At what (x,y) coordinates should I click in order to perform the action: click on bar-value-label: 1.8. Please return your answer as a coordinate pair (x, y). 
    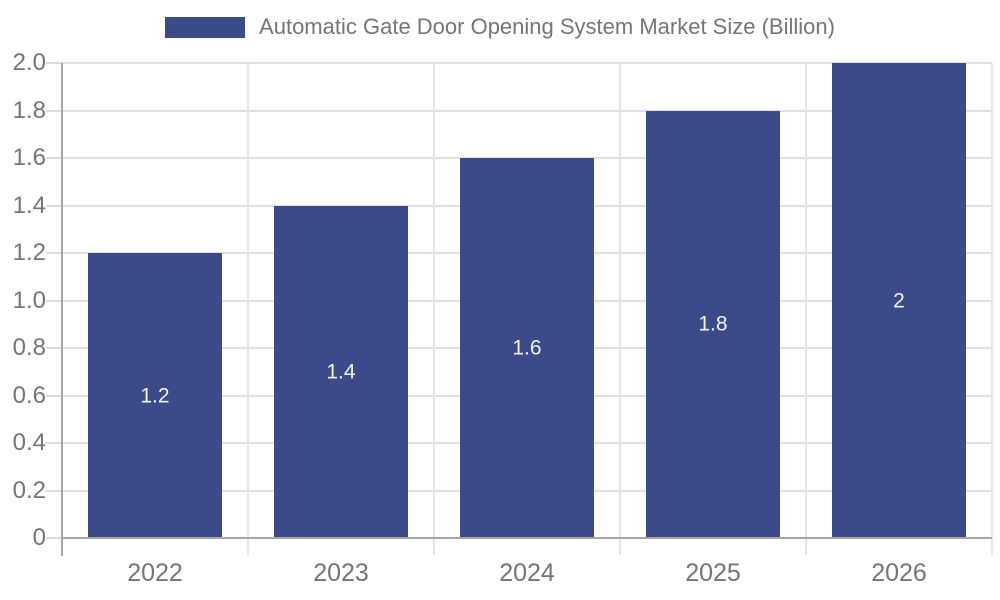
    Looking at the image, I should click on (713, 324).